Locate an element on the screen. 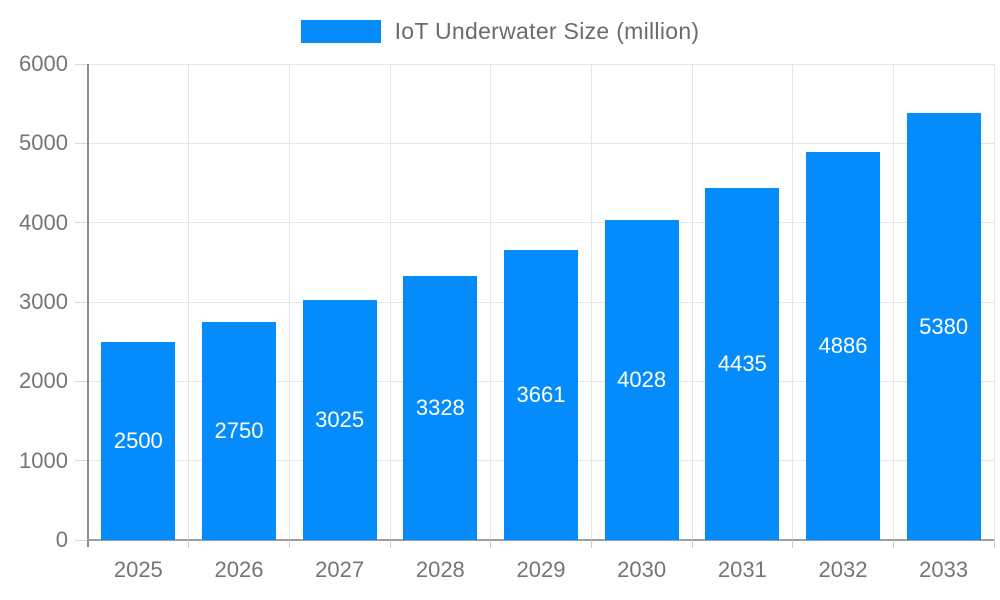 The width and height of the screenshot is (1000, 600). bar-value-label: 4886 is located at coordinates (843, 346).